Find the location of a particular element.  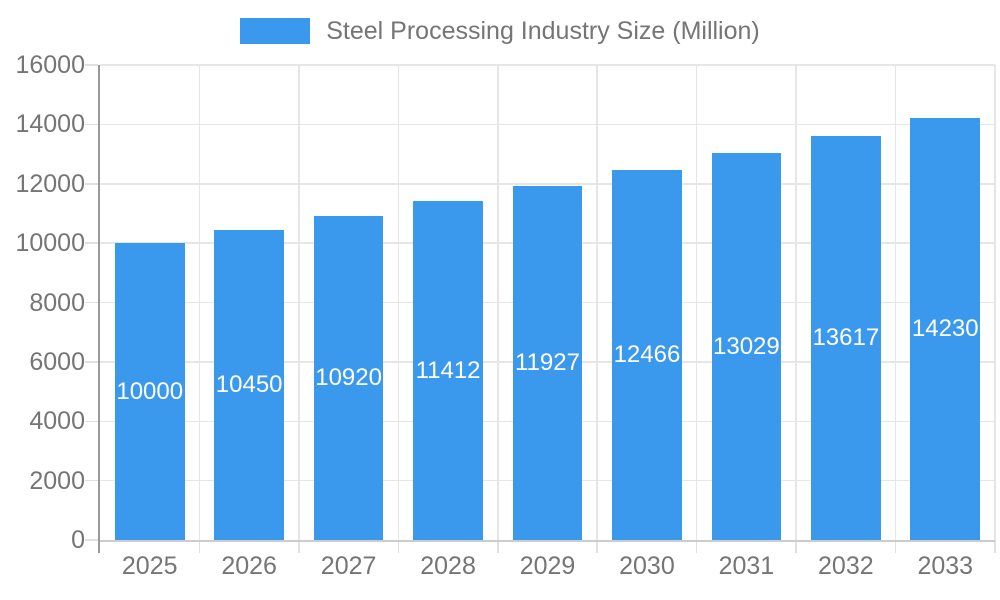

legend-swatch-icon is located at coordinates (275, 31).